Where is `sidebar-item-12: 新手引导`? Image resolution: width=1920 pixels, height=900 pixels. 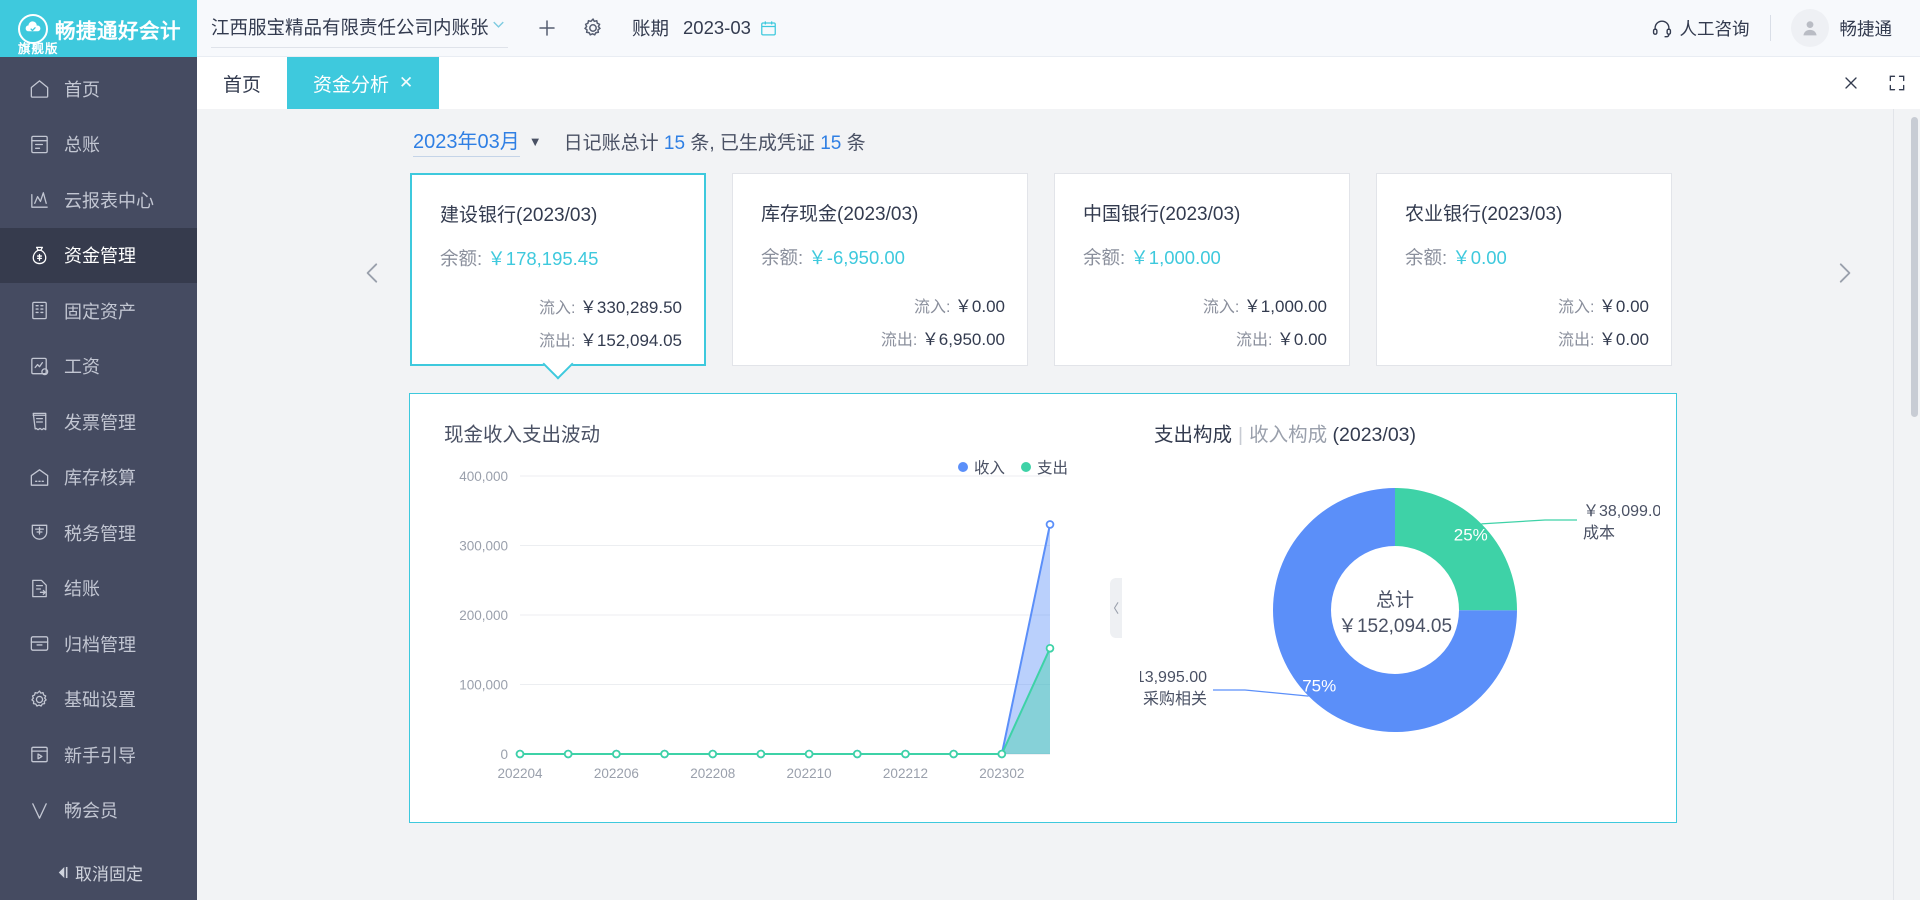 sidebar-item-12: 新手引导 is located at coordinates (98, 755).